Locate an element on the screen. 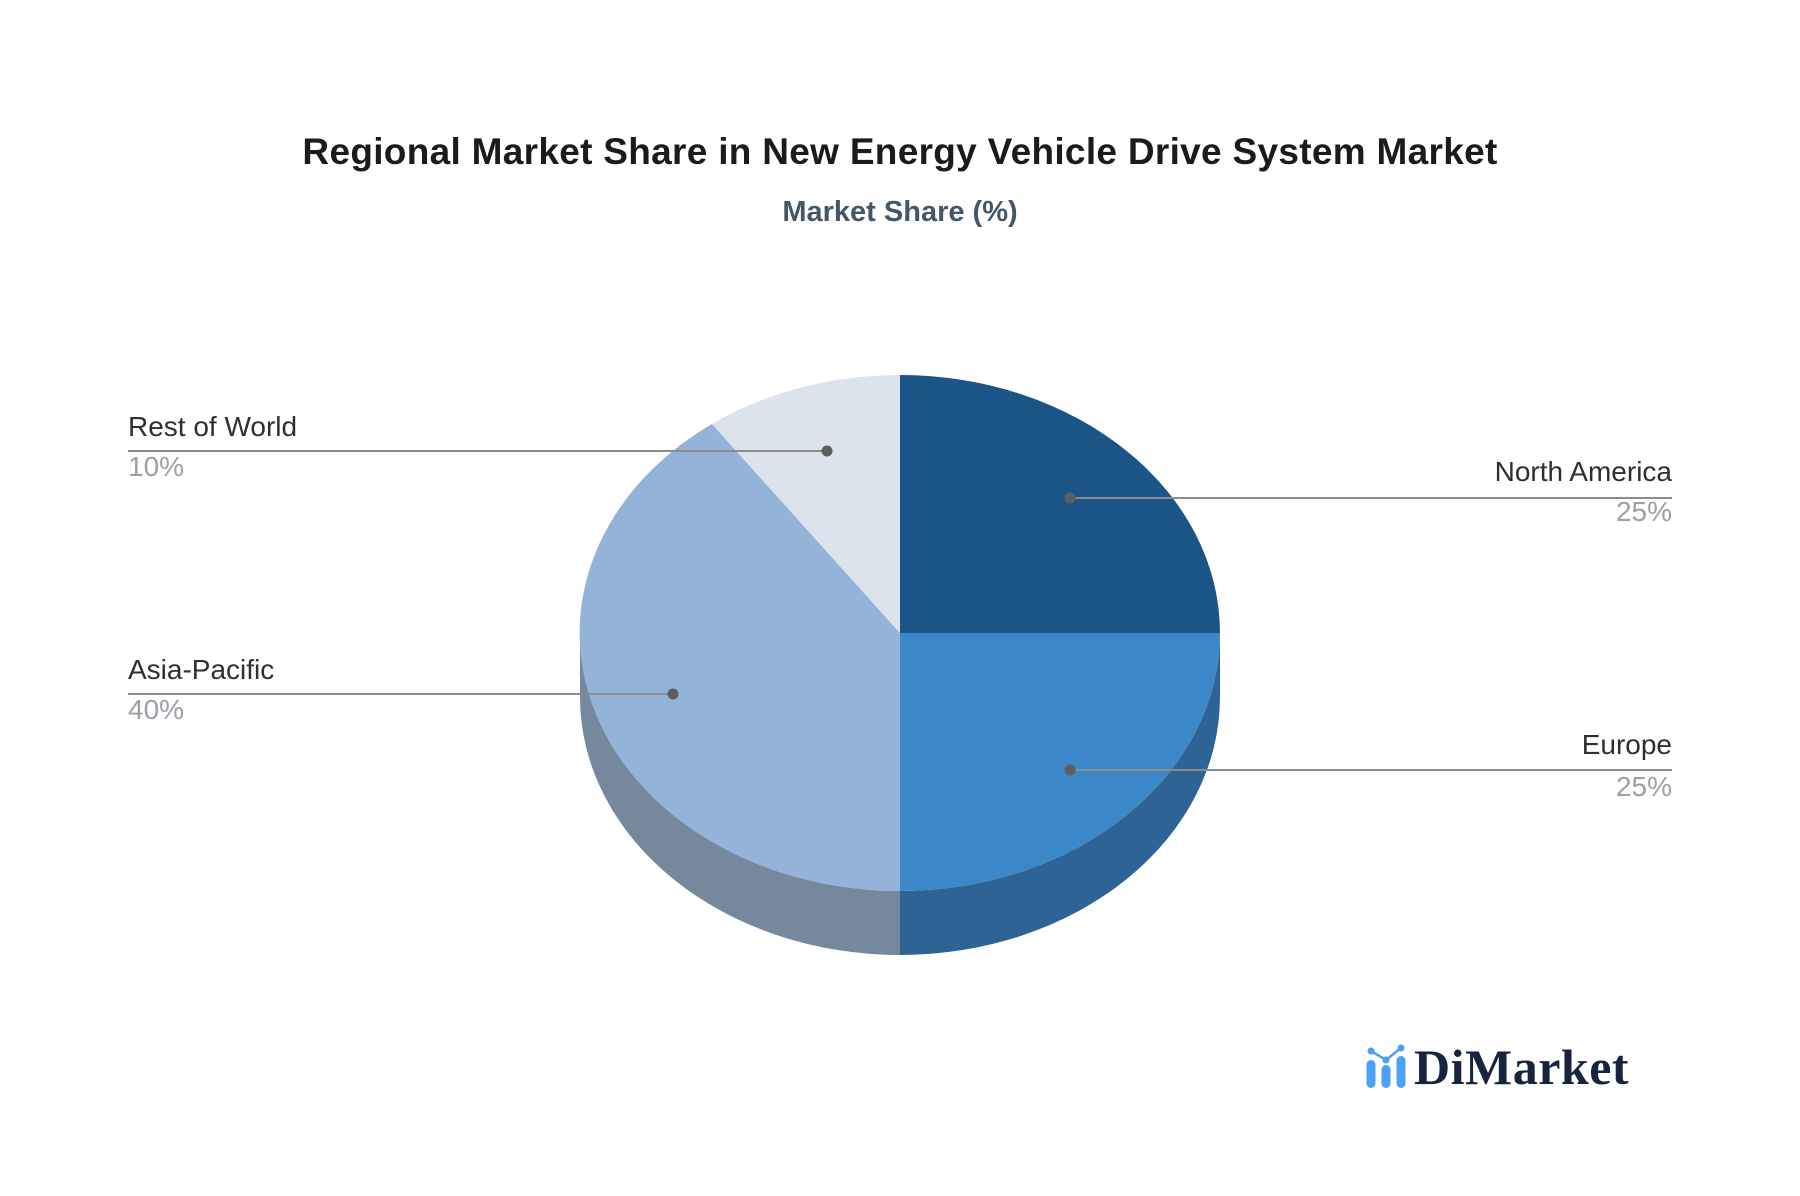  callout-percent-europe: 25% is located at coordinates (1643, 786).